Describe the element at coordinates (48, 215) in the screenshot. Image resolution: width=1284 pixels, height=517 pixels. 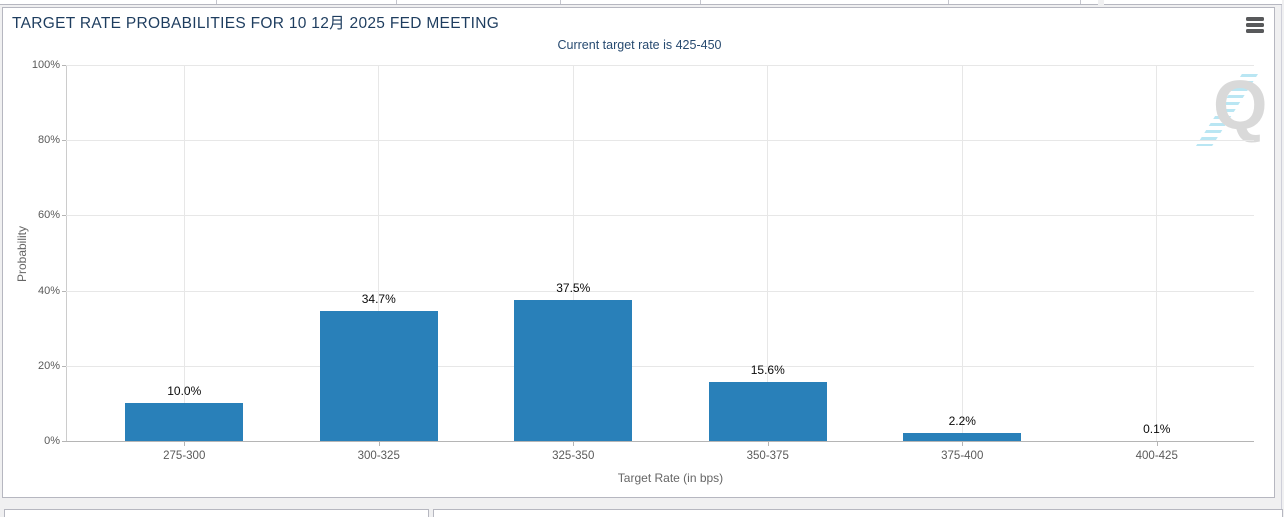
I see `y-tick-label: 60%` at that location.